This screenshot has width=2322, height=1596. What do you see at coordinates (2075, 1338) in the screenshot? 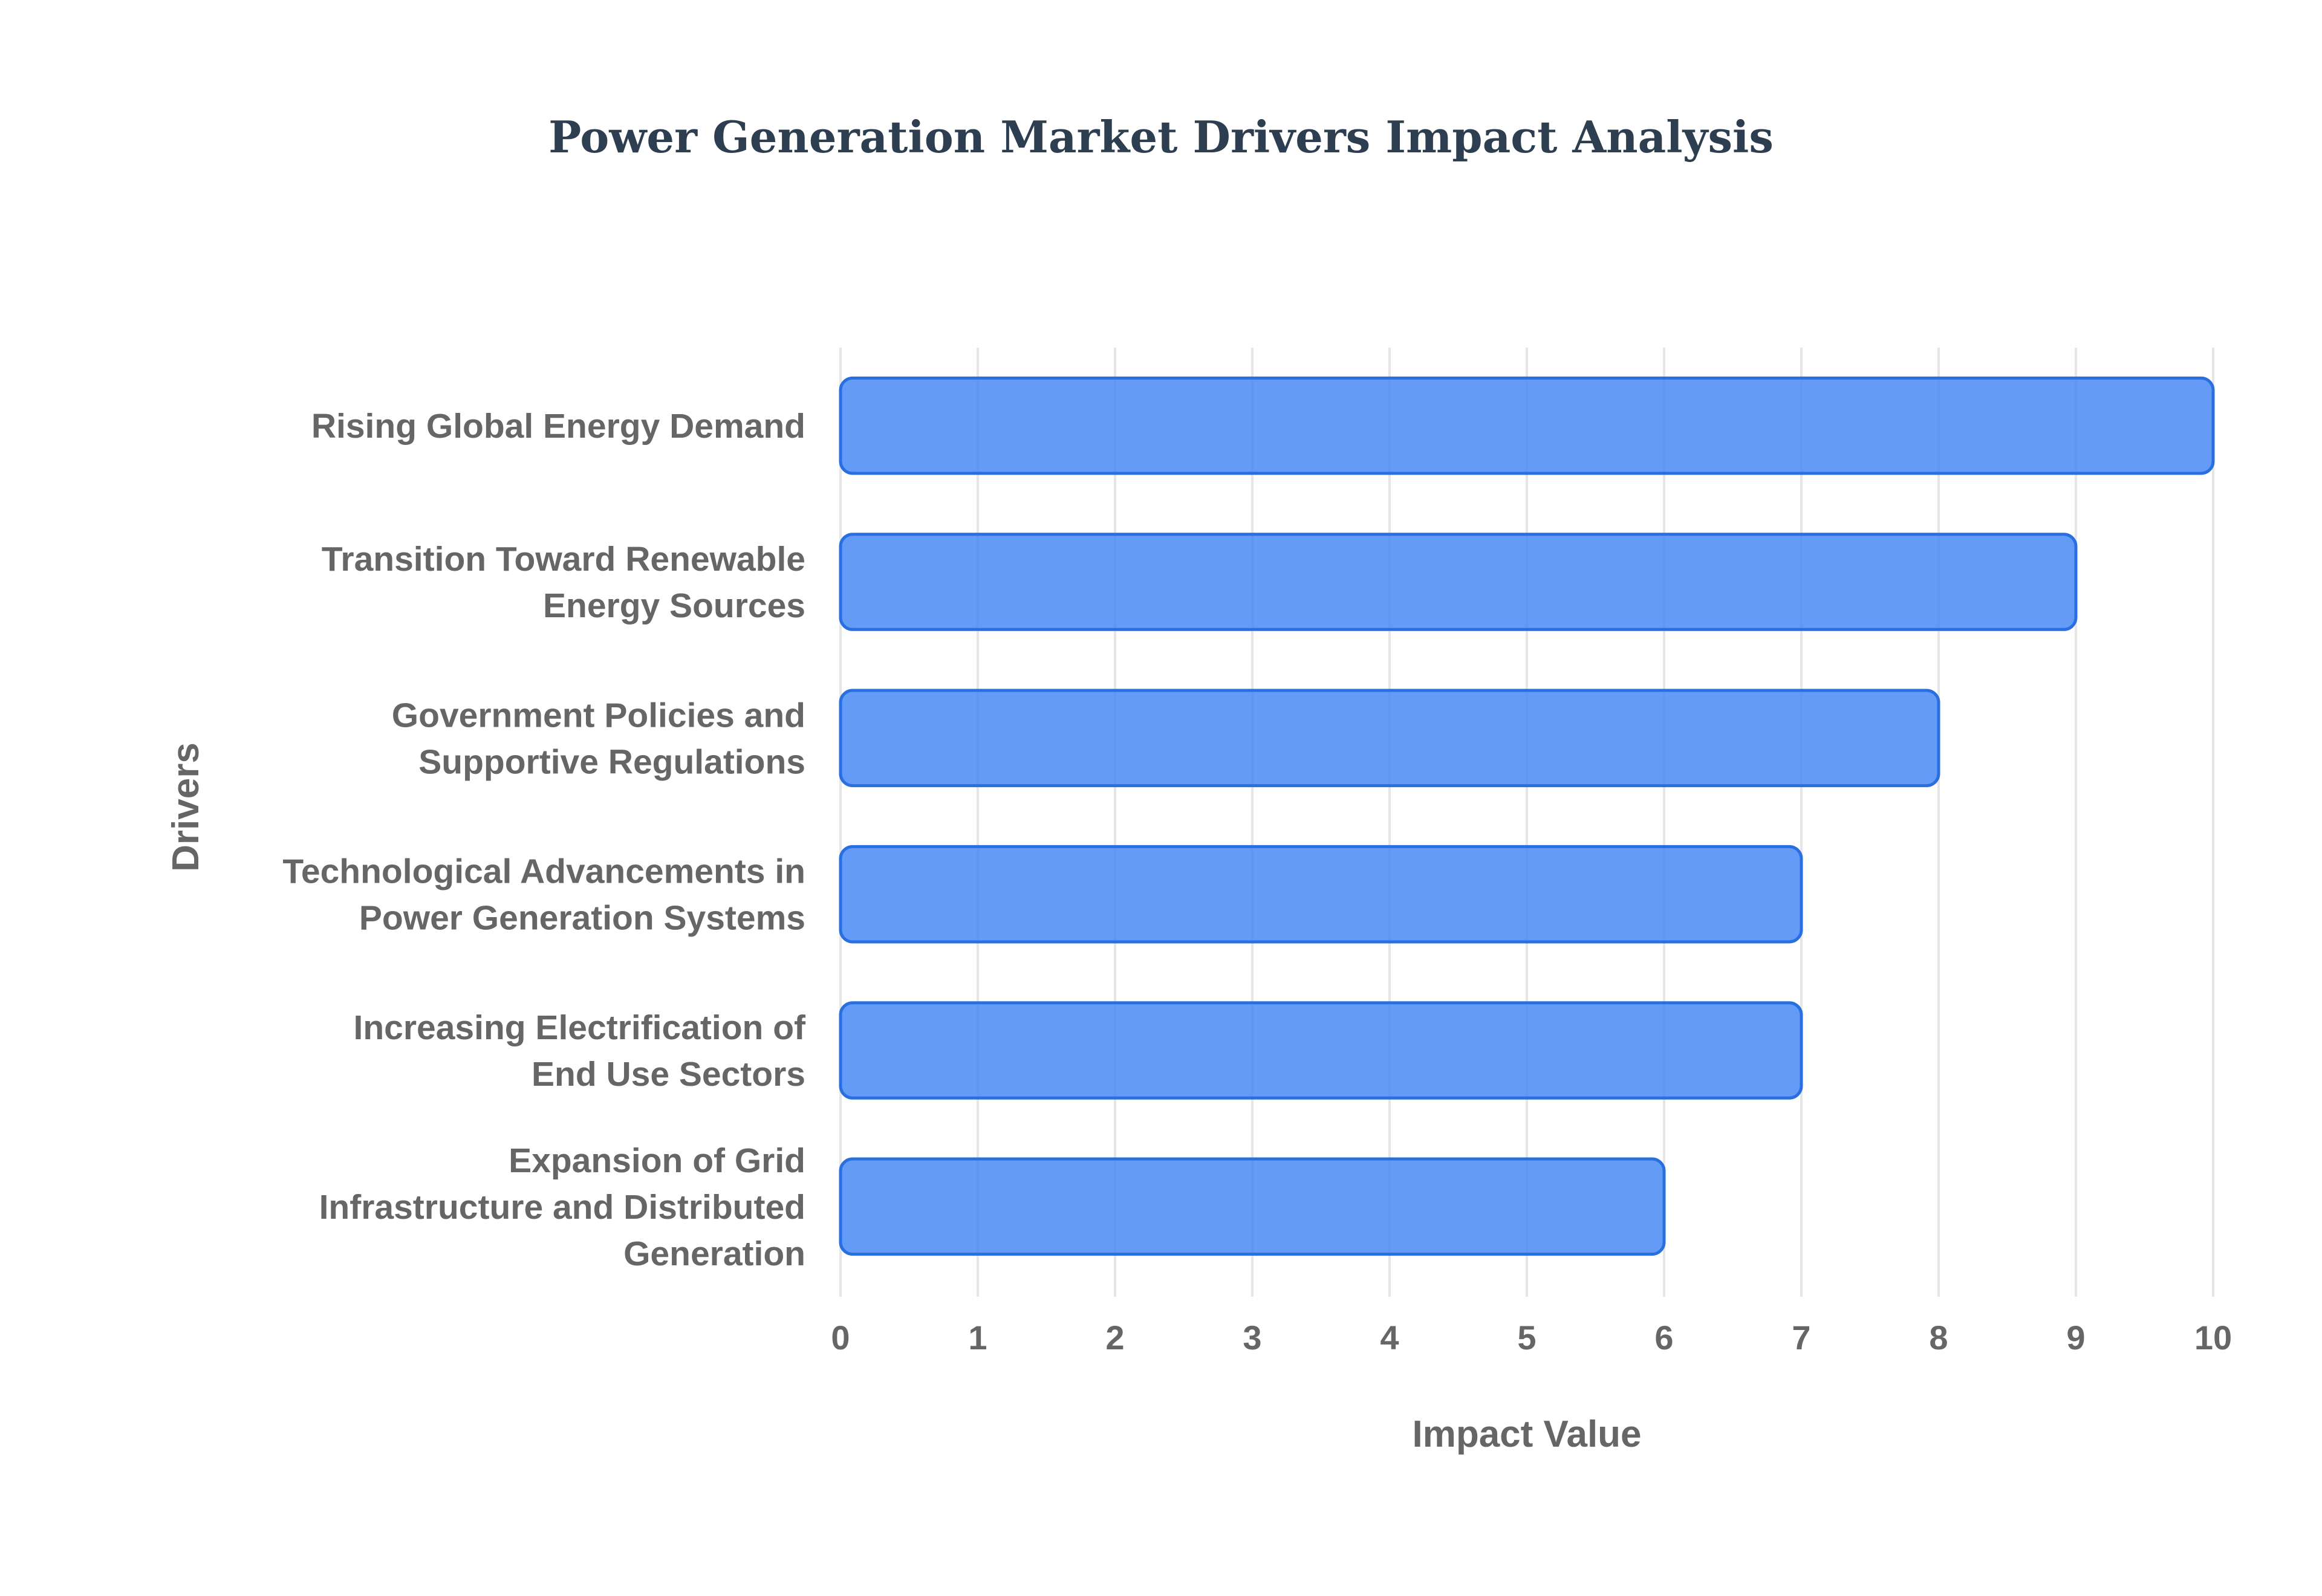
I see `x-tick-label: 9` at bounding box center [2075, 1338].